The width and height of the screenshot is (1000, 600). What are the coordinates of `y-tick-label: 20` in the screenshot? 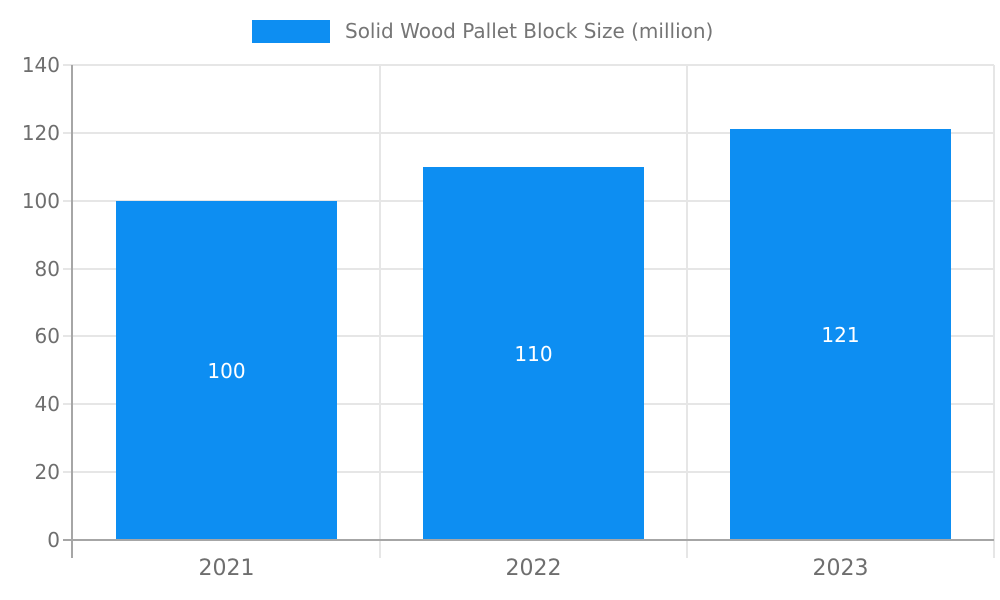 It's located at (47, 472).